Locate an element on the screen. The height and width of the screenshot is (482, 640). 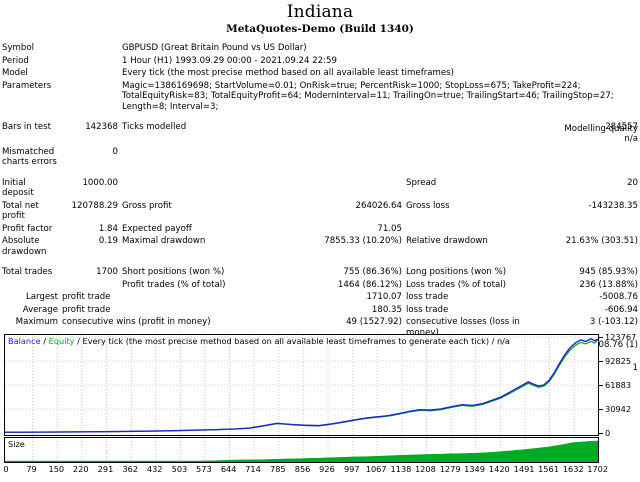
x-axis-tick-label: 785 is located at coordinates (277, 469).